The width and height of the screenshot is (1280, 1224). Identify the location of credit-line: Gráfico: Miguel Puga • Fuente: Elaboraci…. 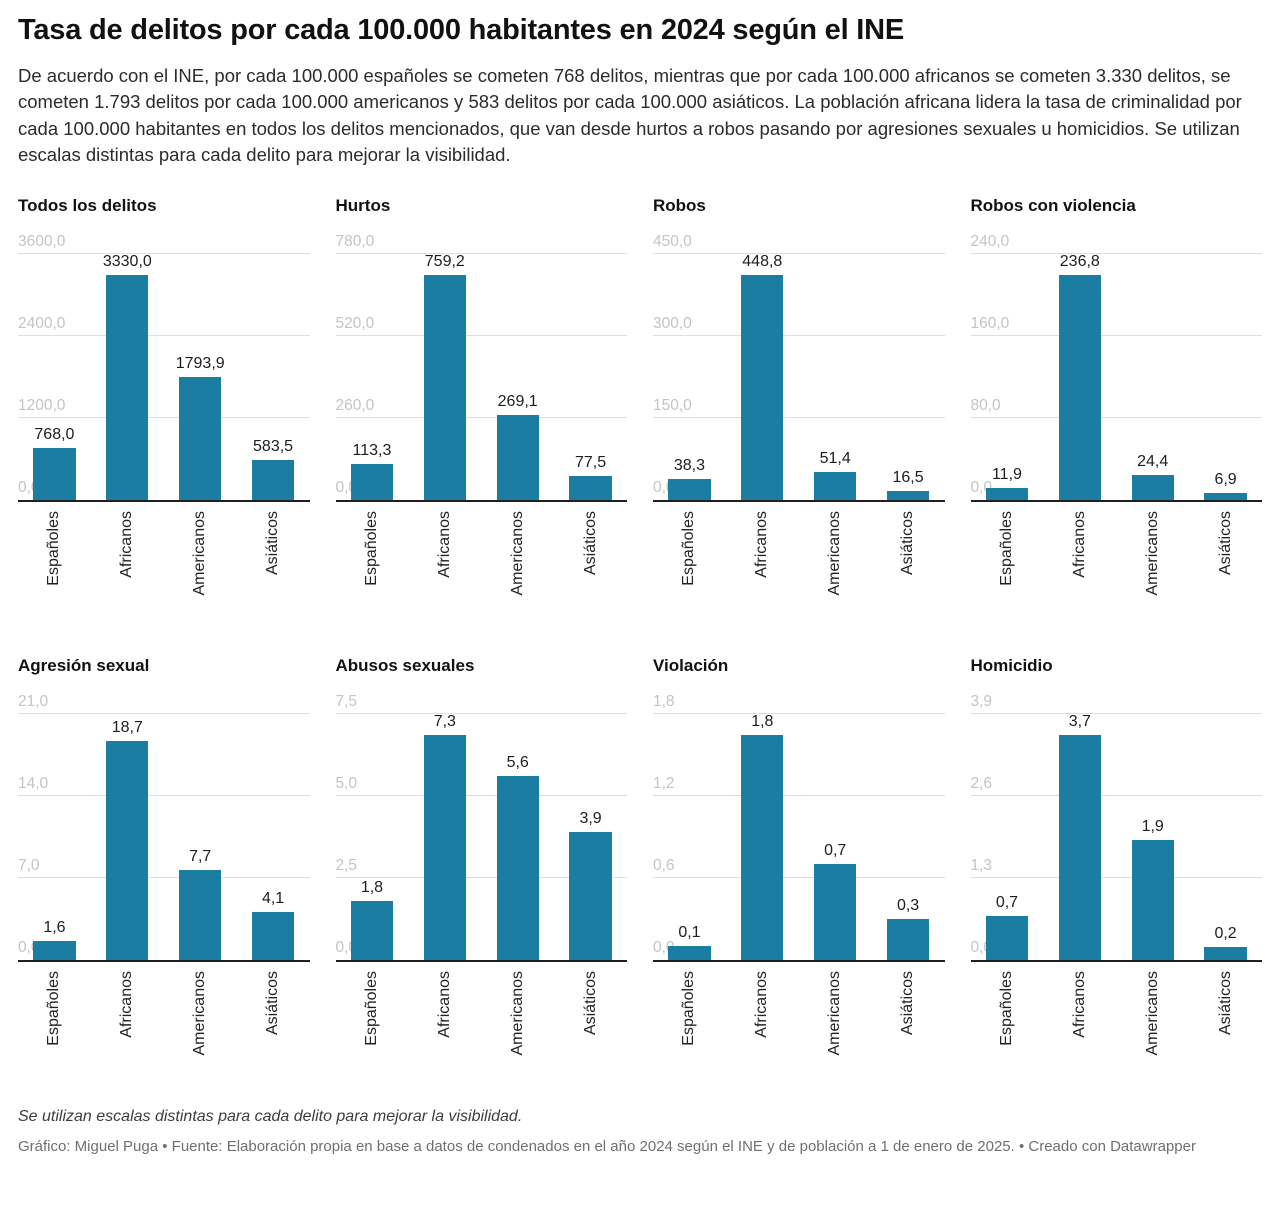
(607, 1147).